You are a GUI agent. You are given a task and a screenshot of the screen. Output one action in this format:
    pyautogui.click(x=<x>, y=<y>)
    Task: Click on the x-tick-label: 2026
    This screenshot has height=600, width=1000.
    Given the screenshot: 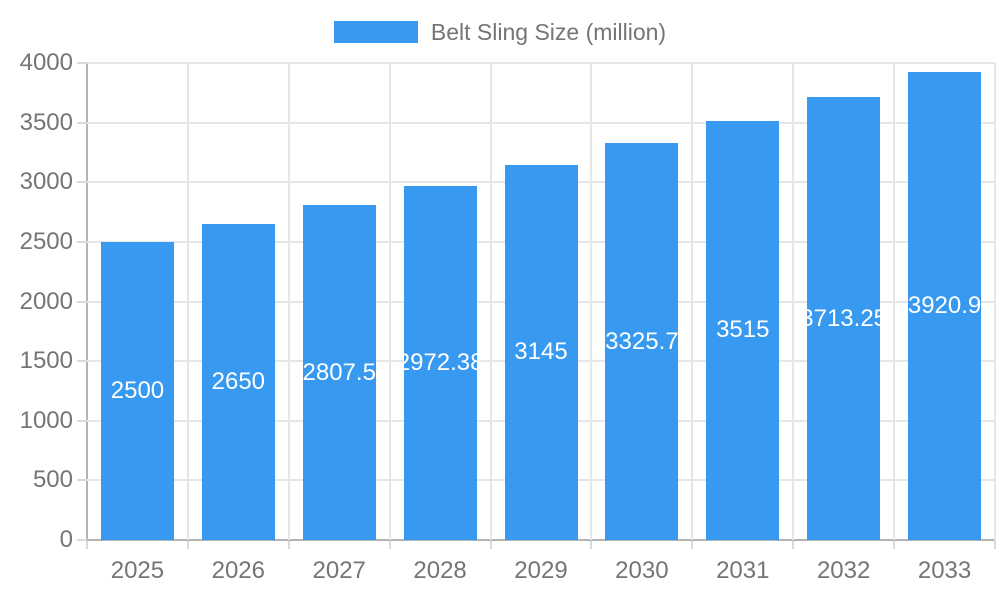 What is the action you would take?
    pyautogui.click(x=238, y=570)
    